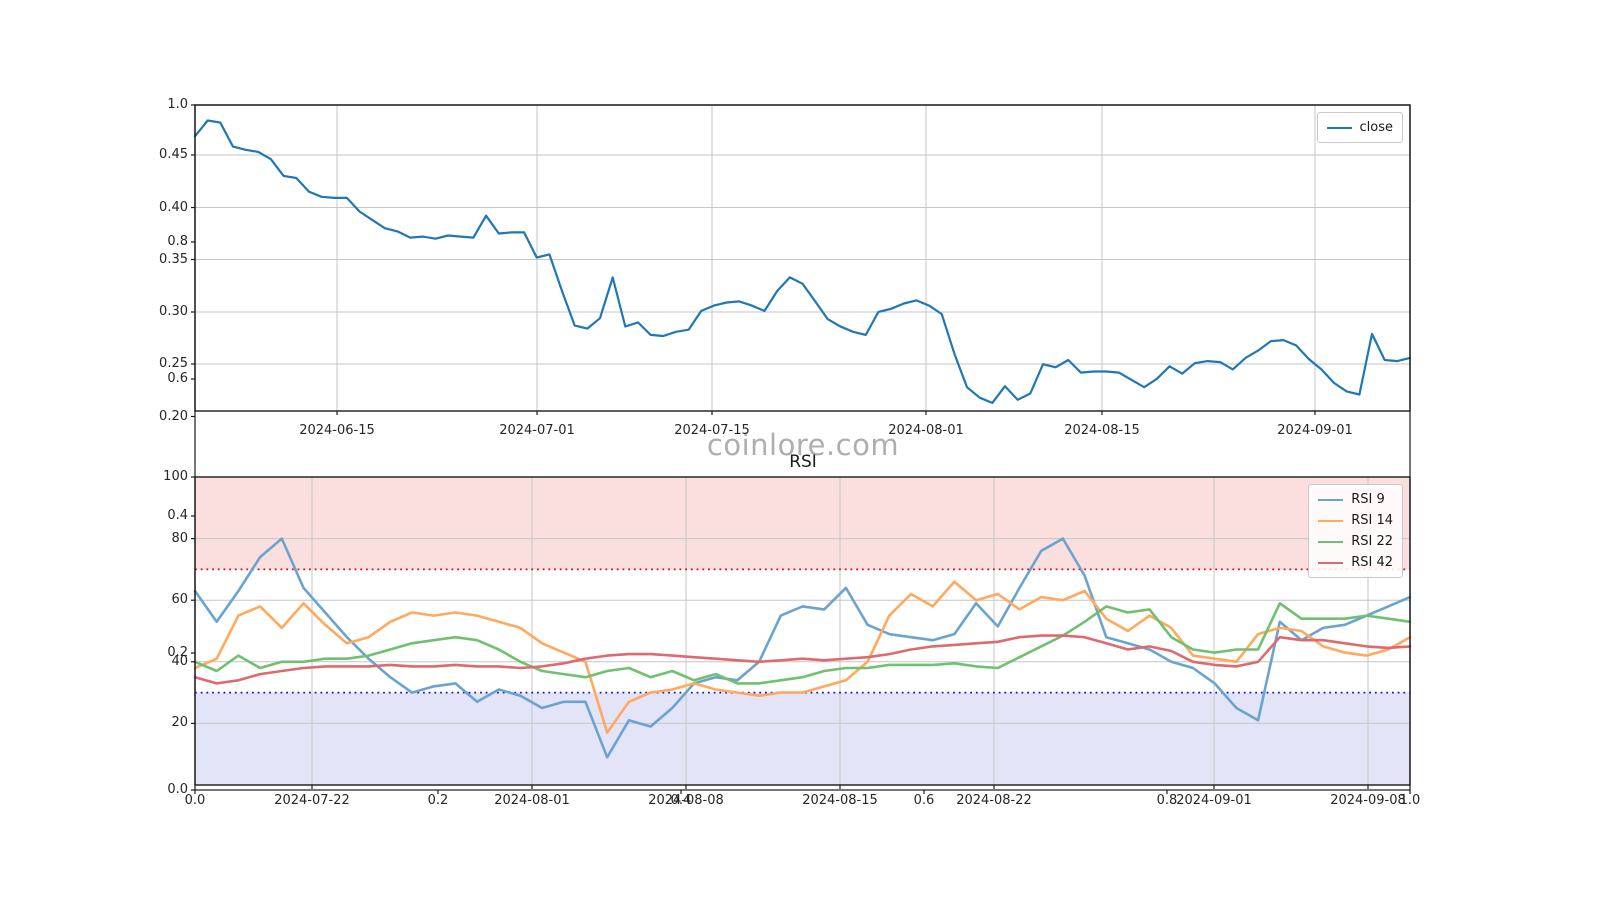 Image resolution: width=1600 pixels, height=900 pixels. Describe the element at coordinates (803, 445) in the screenshot. I see `watermark: coinlore.com` at that location.